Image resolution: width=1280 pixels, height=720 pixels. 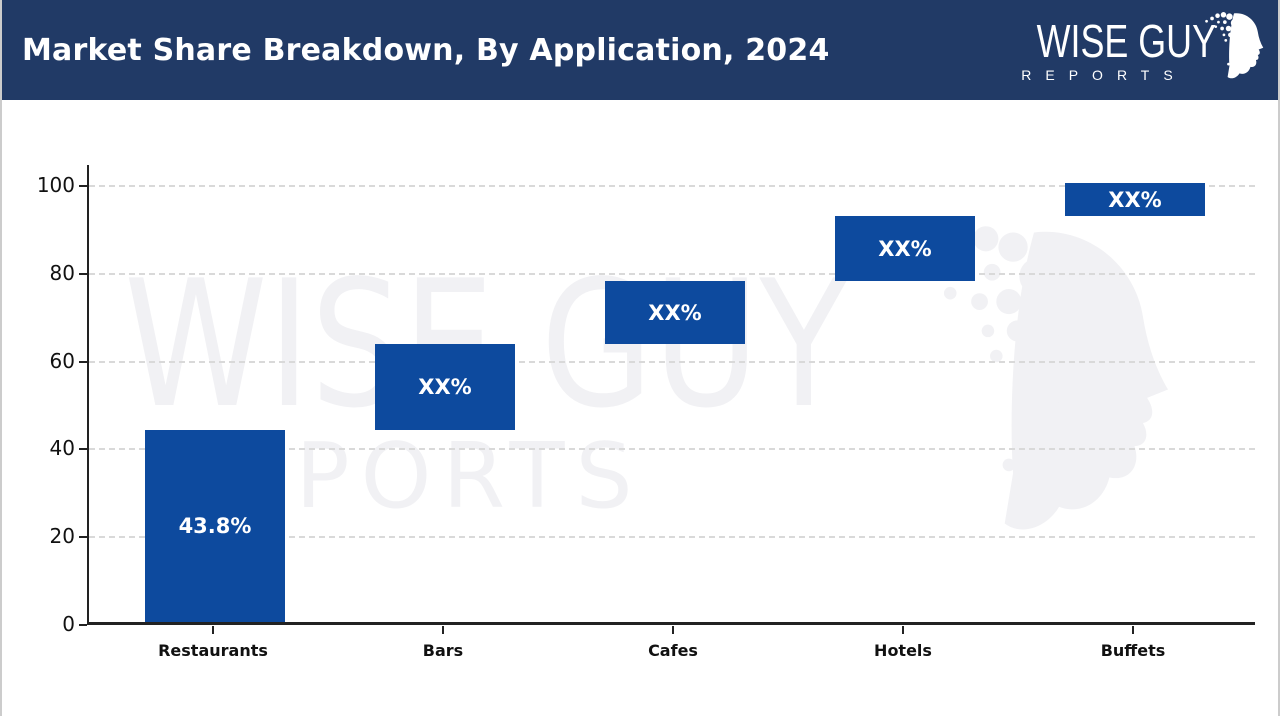 What do you see at coordinates (673, 650) in the screenshot?
I see `x-category-label-cafes: Cafes` at bounding box center [673, 650].